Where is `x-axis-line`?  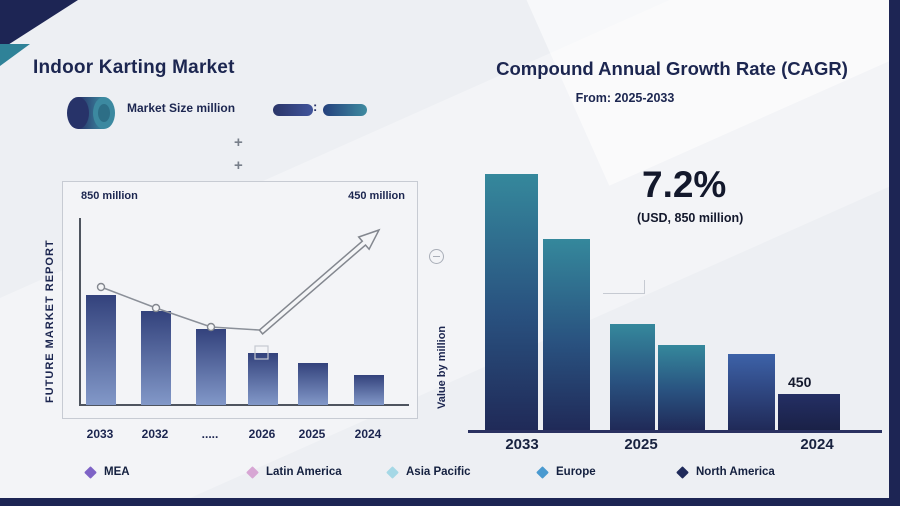
x-axis-line is located at coordinates (244, 405).